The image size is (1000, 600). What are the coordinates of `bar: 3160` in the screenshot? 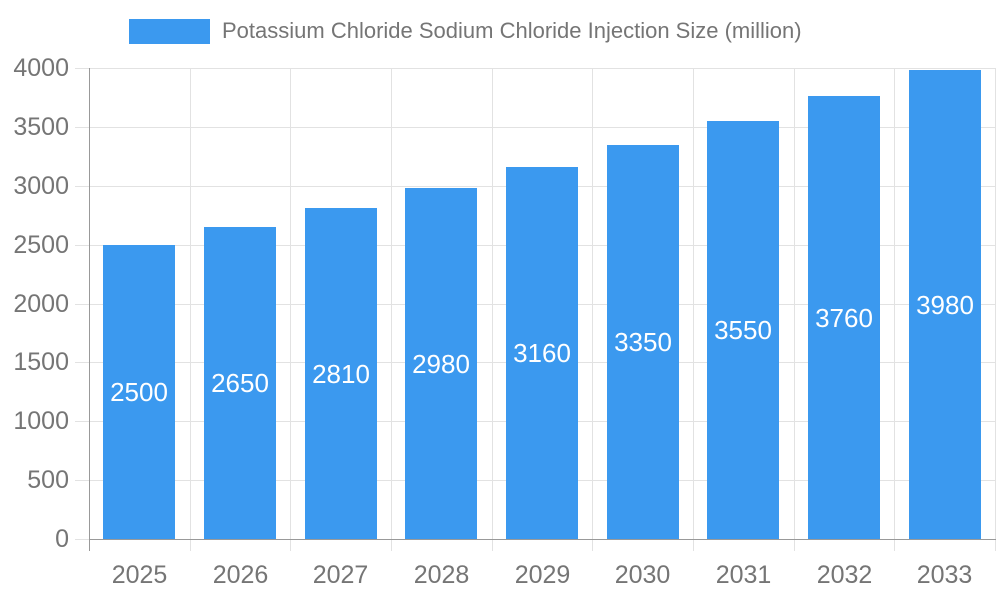 It's located at (542, 353).